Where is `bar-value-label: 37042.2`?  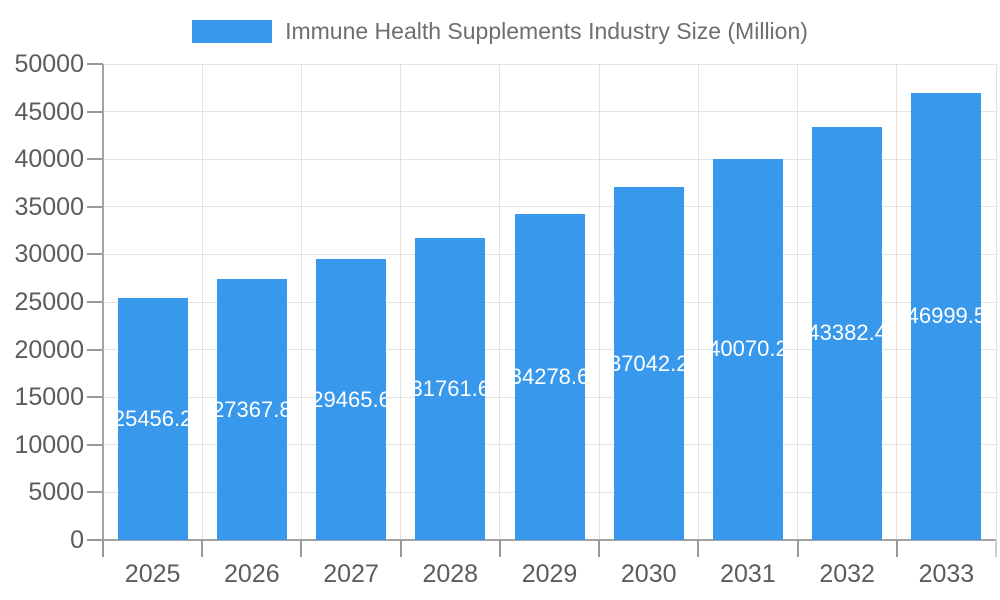 bar-value-label: 37042.2 is located at coordinates (648, 363).